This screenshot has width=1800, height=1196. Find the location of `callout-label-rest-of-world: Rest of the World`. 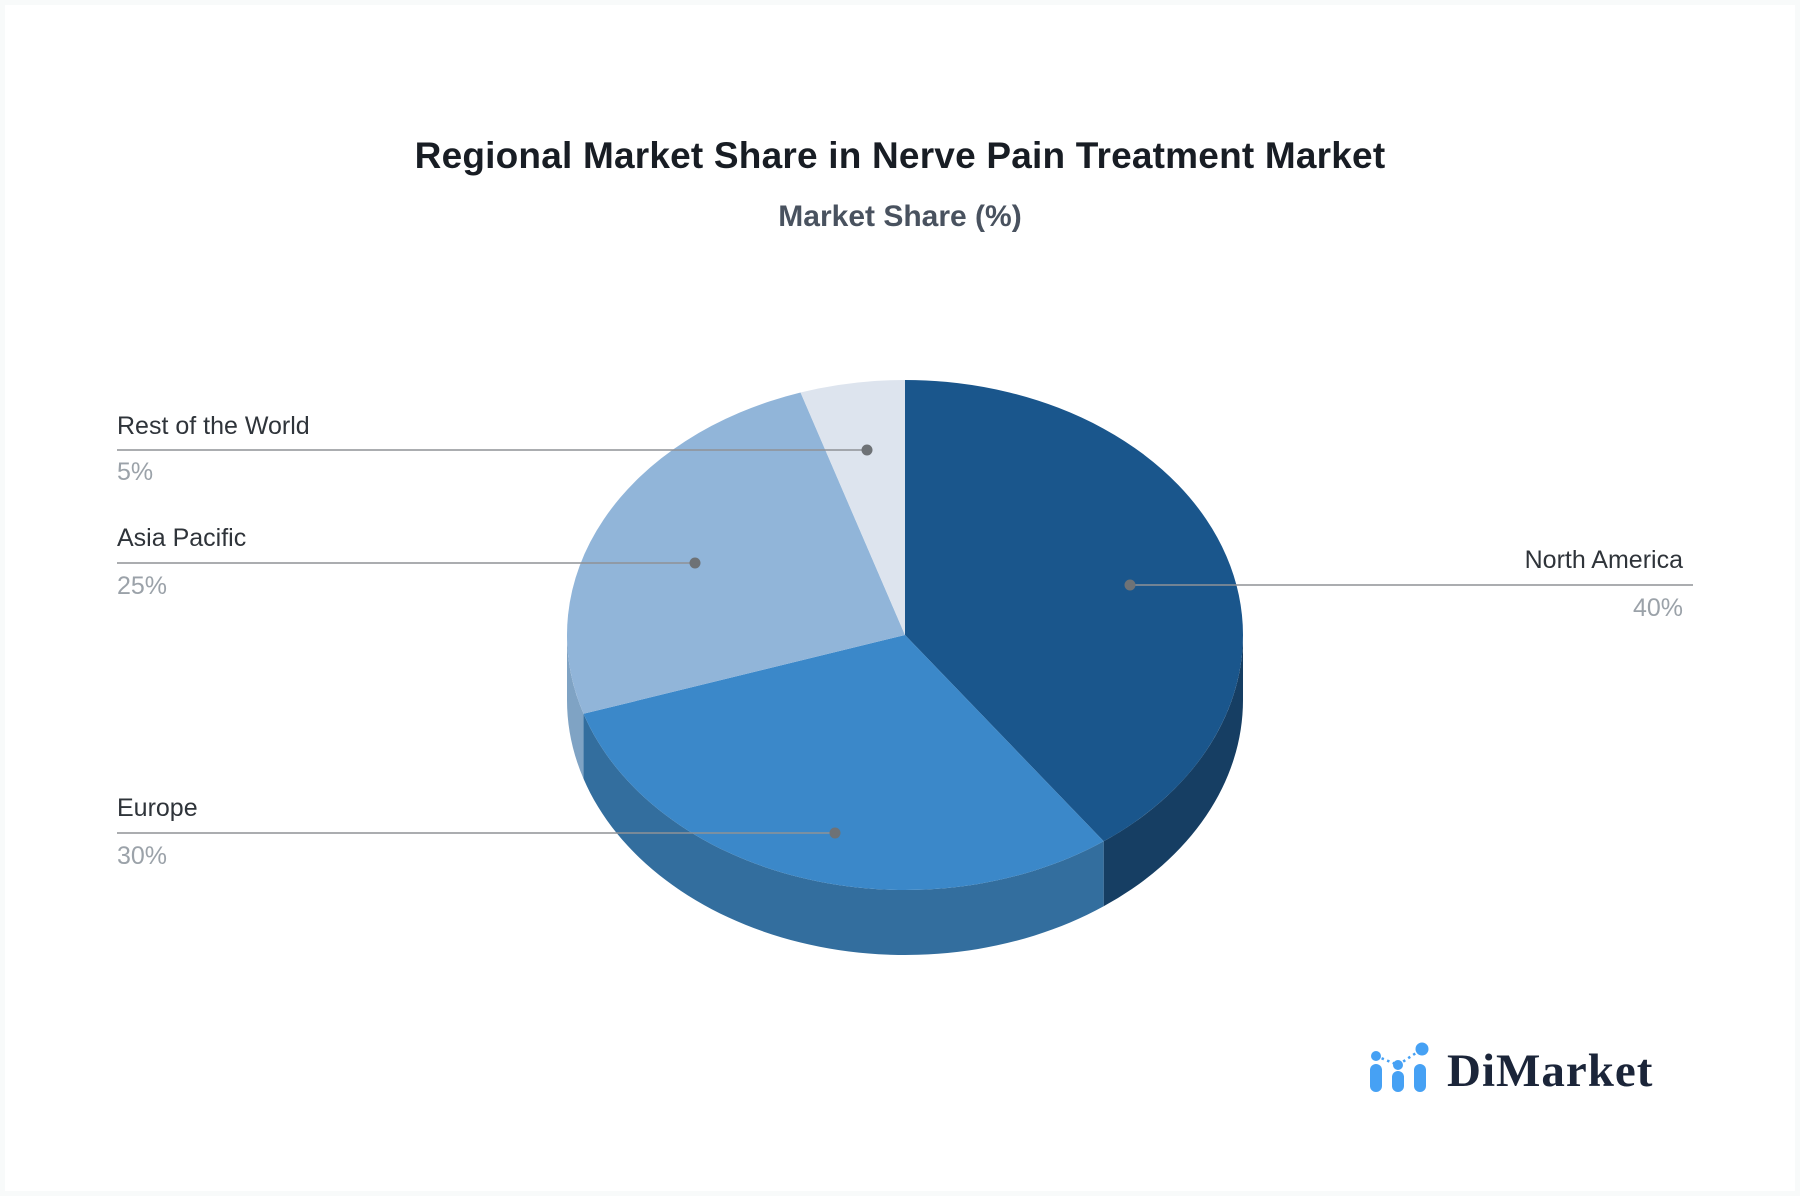

callout-label-rest-of-world: Rest of the World is located at coordinates (213, 426).